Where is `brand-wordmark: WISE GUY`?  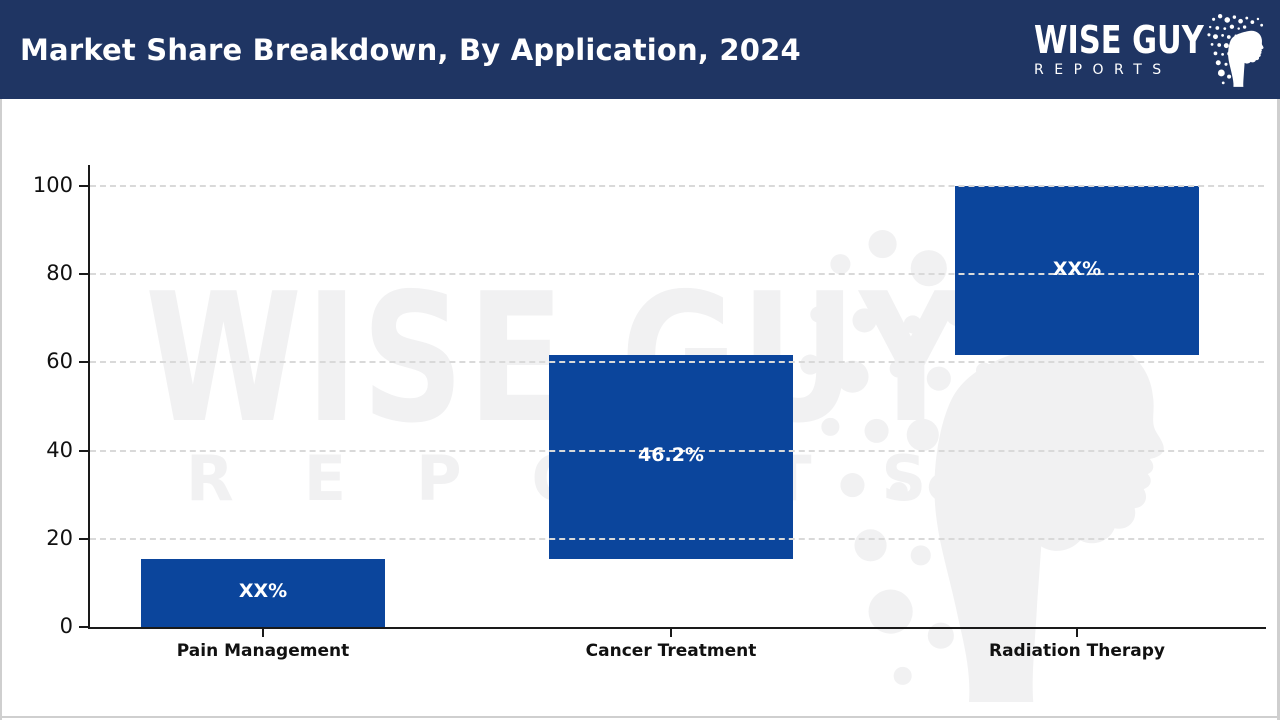
brand-wordmark: WISE GUY is located at coordinates (1119, 40).